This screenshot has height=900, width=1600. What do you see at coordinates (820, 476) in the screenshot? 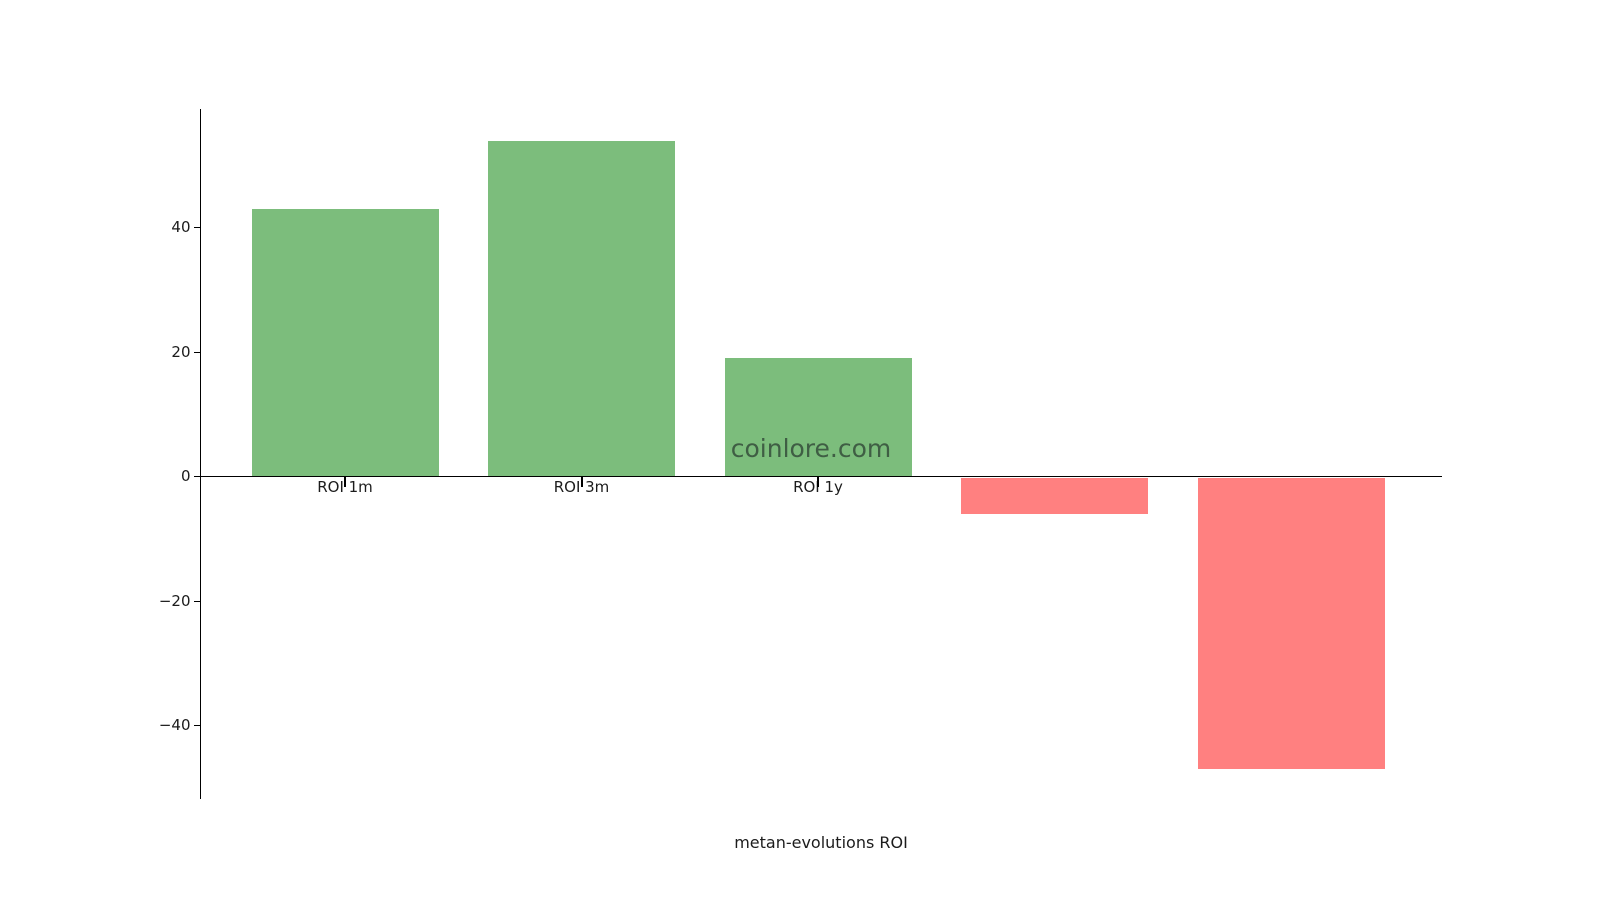
I see `x-axis-zero-line` at bounding box center [820, 476].